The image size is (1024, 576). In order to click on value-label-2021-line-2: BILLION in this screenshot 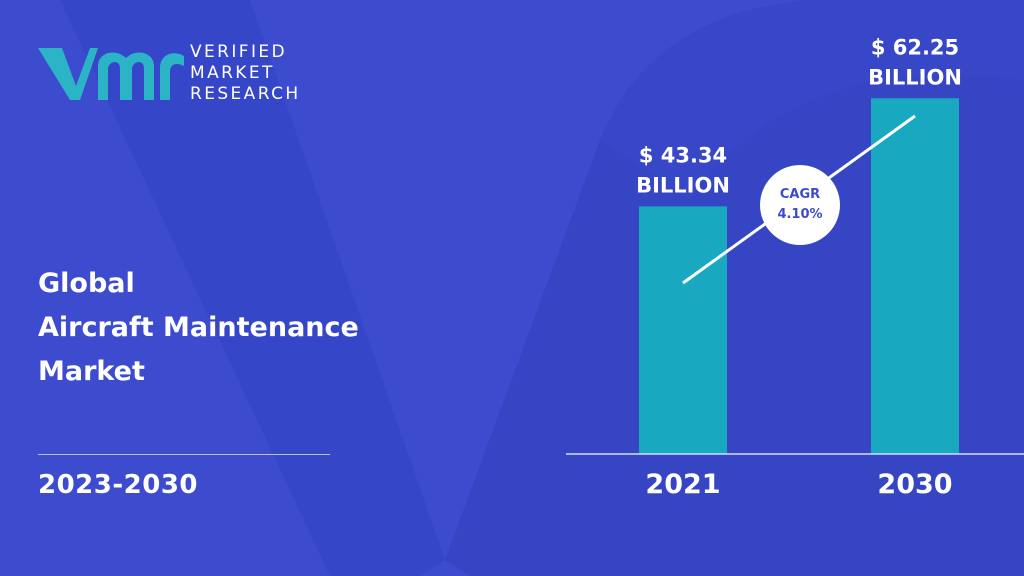, I will do `click(683, 185)`.